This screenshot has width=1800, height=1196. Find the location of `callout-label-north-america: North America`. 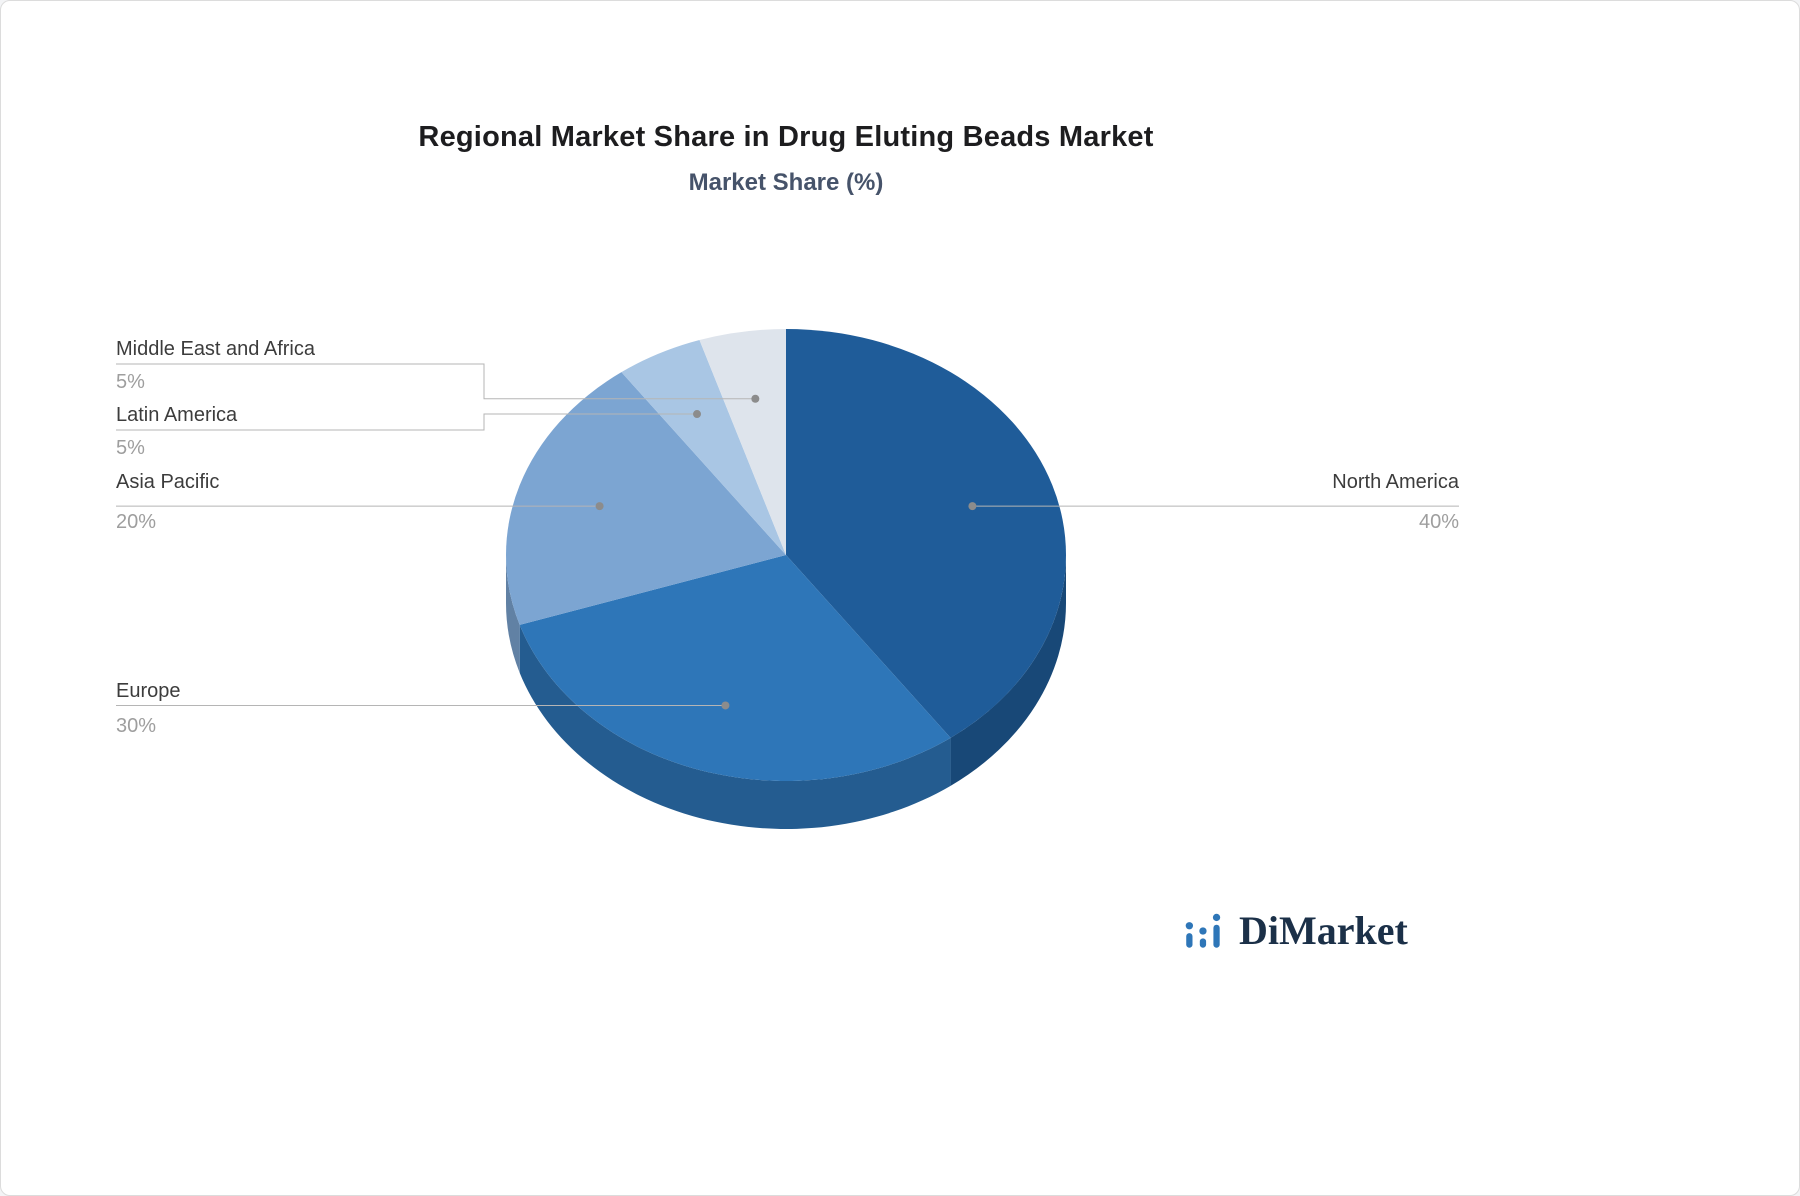

callout-label-north-america: North America is located at coordinates (1395, 482).